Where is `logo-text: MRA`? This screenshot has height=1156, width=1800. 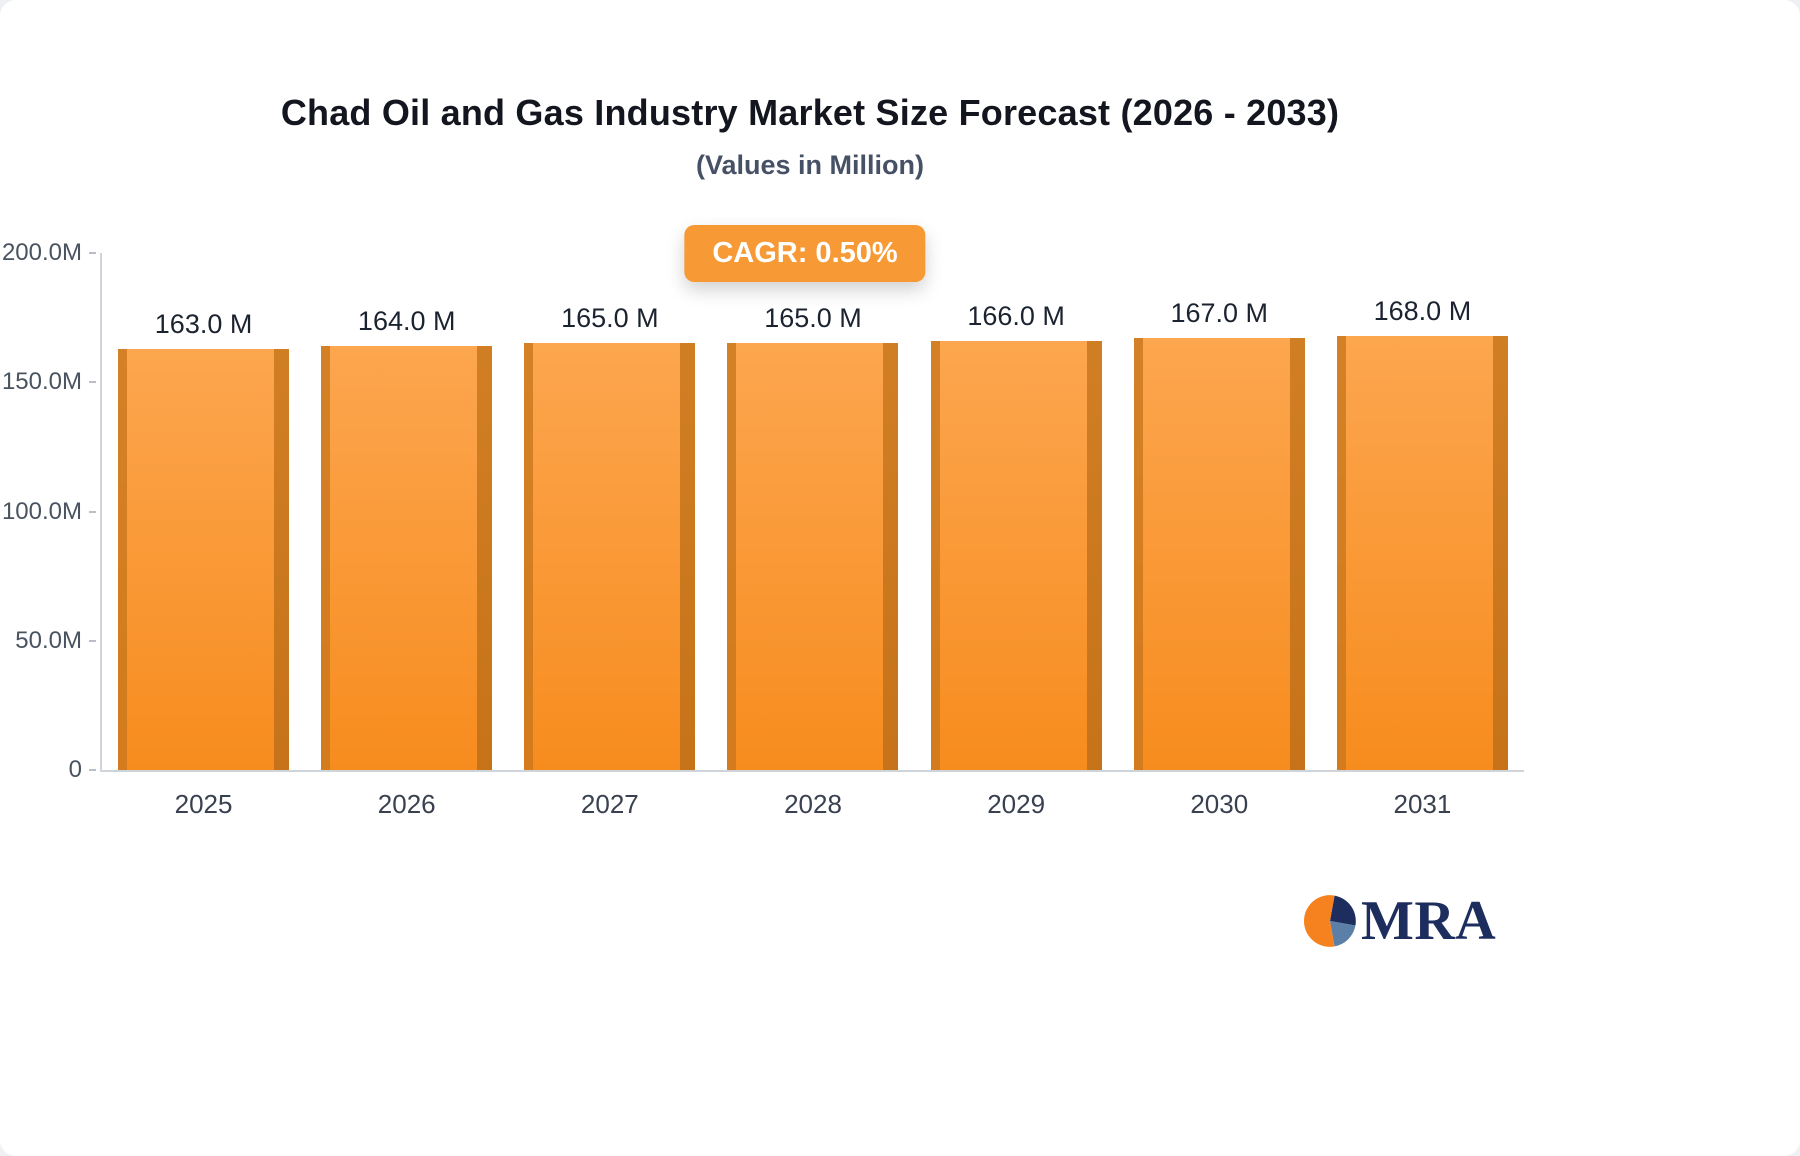
logo-text: MRA is located at coordinates (1429, 921).